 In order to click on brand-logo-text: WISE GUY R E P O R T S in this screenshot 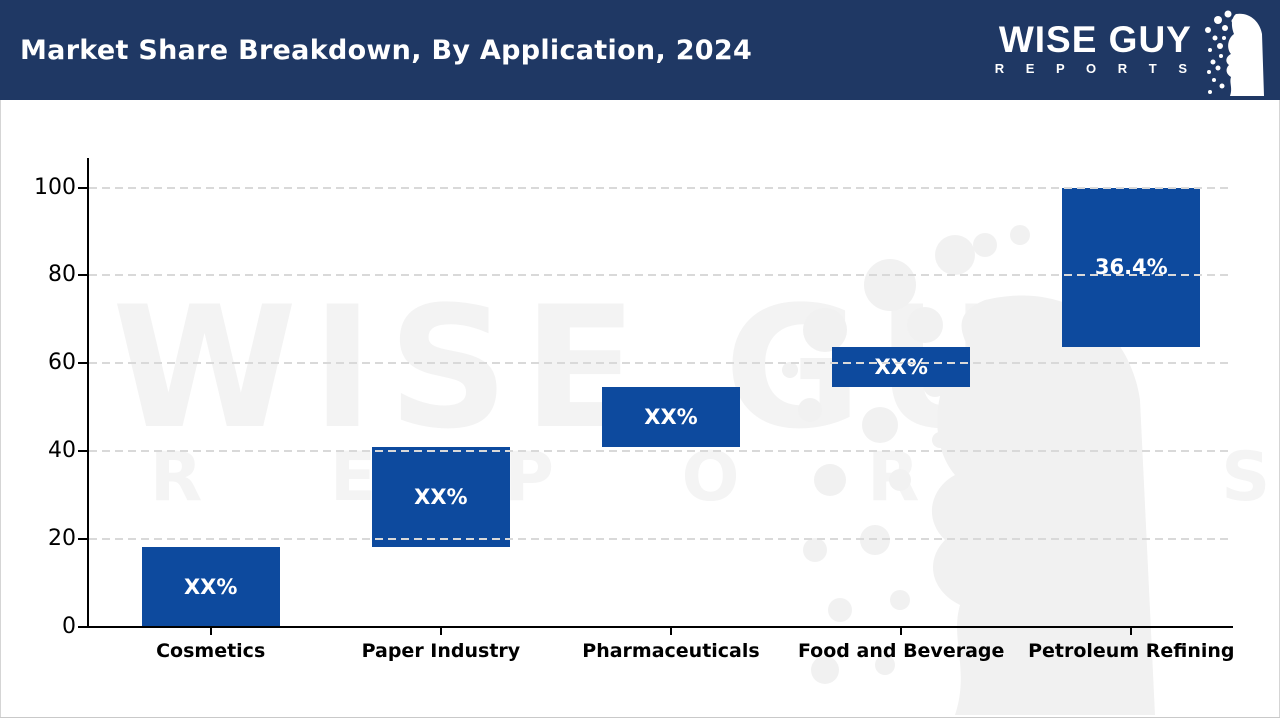, I will do `click(1095, 49)`.